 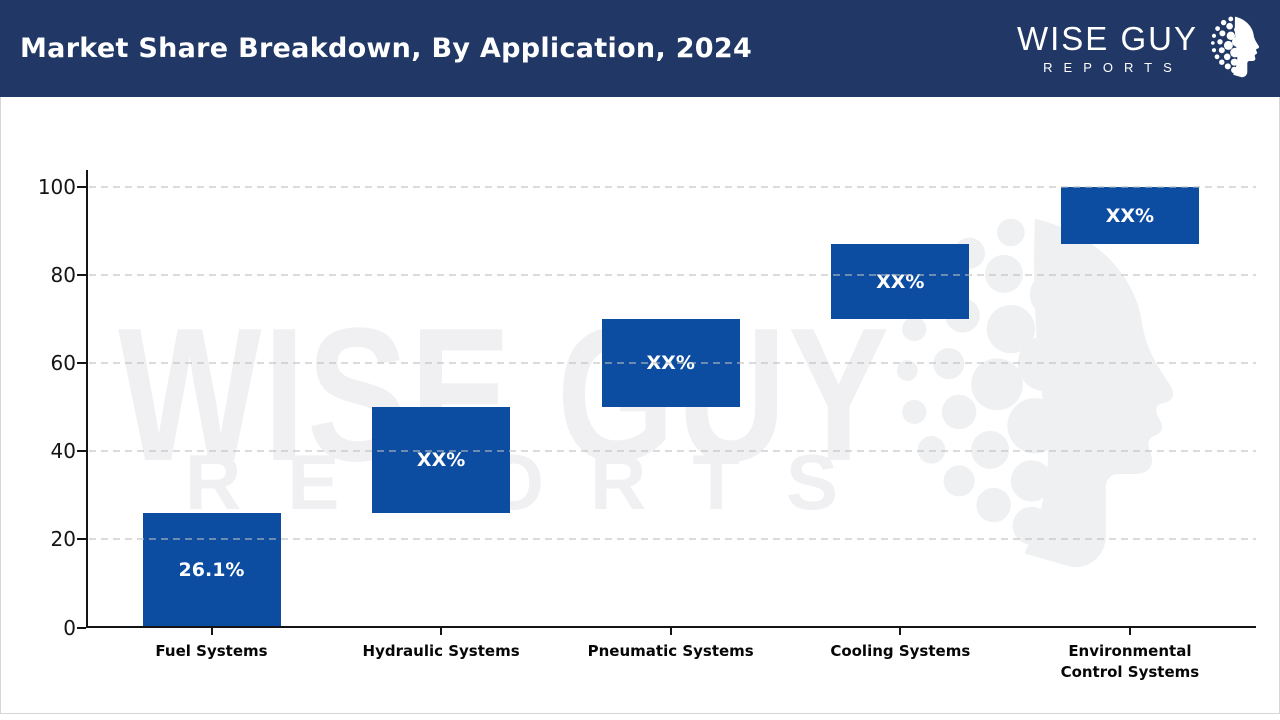 I want to click on y-tick-label: 0, so click(x=69, y=627).